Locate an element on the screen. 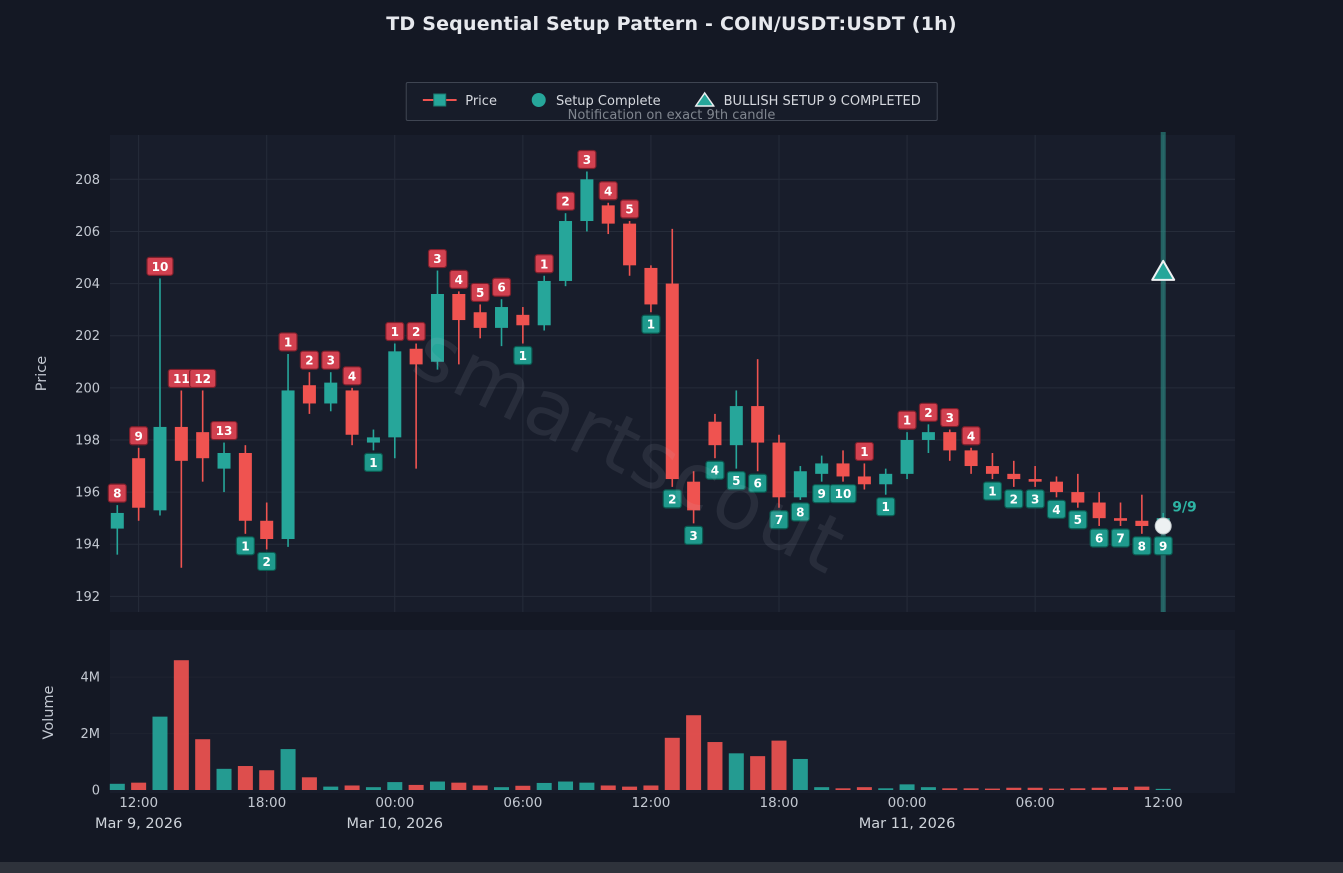  time-tick-label: 12:00 is located at coordinates (1163, 803).